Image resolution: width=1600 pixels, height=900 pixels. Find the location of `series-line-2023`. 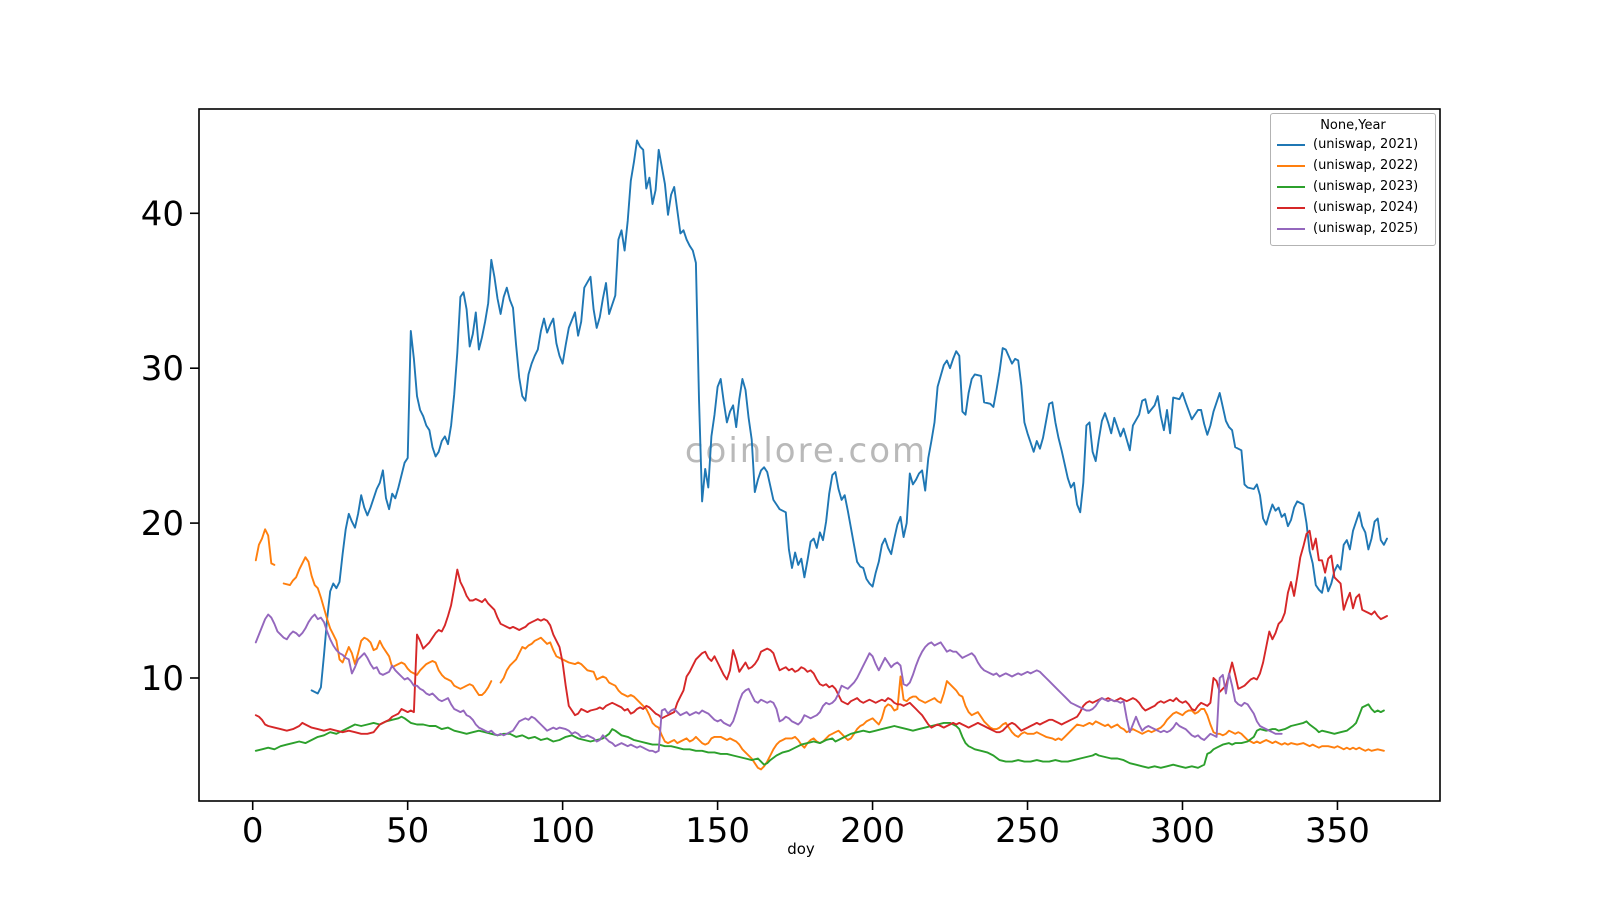

series-line-2023 is located at coordinates (819, 736).